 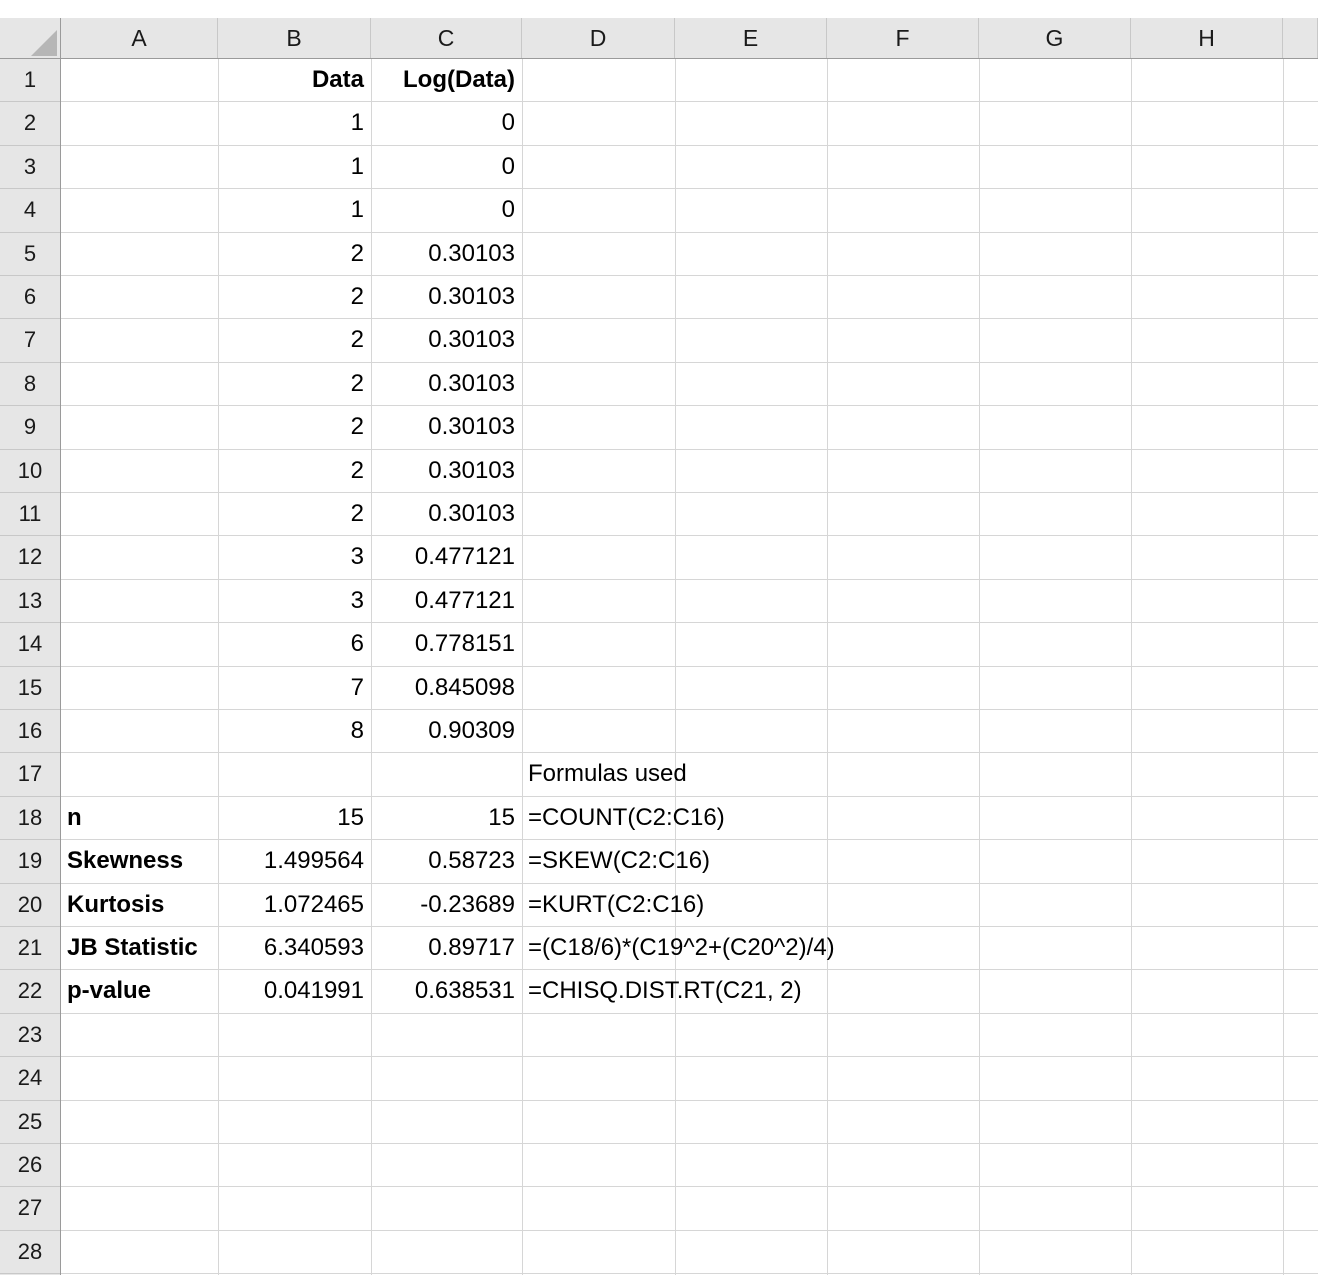 I want to click on select-all-corner, so click(x=30, y=38).